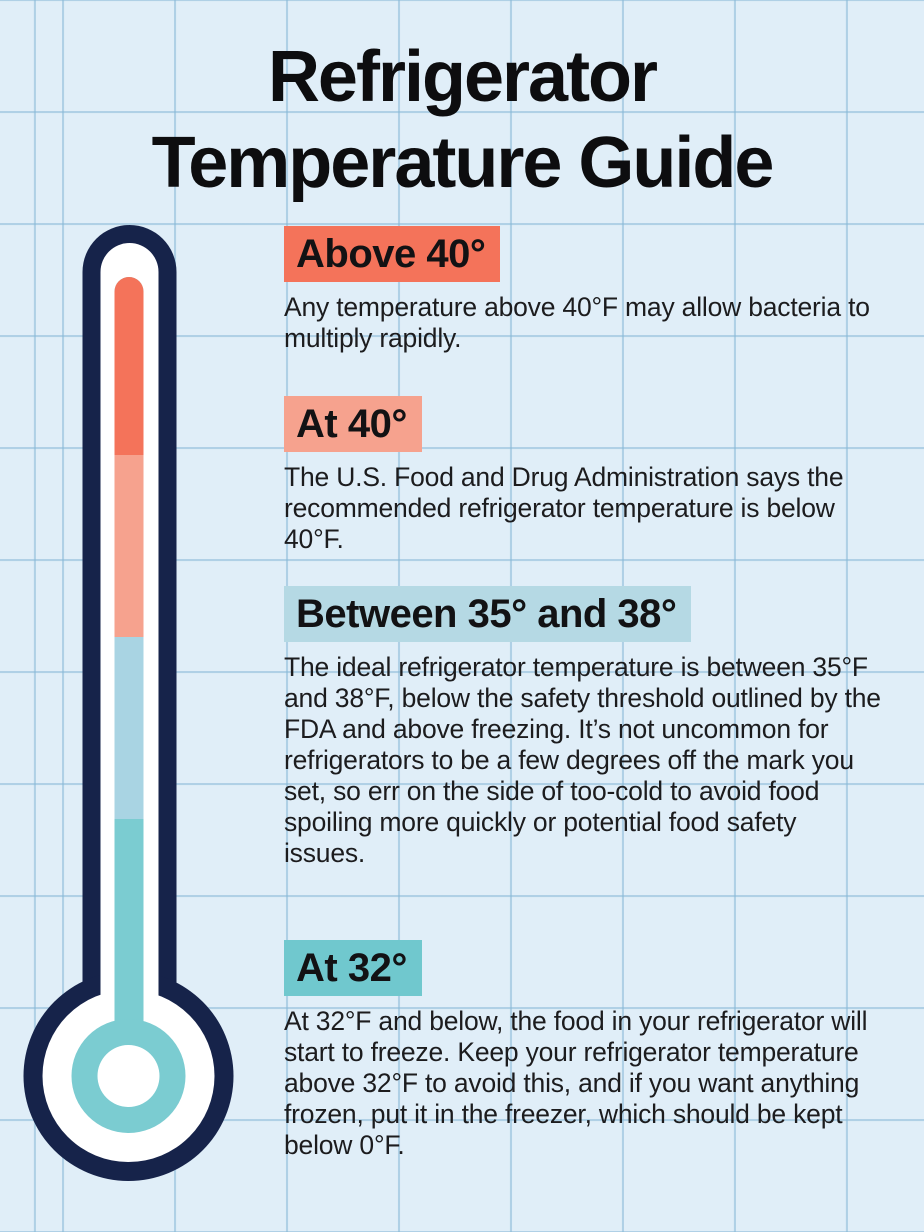  What do you see at coordinates (463, 163) in the screenshot?
I see `page-title-line2: Temperature Guide` at bounding box center [463, 163].